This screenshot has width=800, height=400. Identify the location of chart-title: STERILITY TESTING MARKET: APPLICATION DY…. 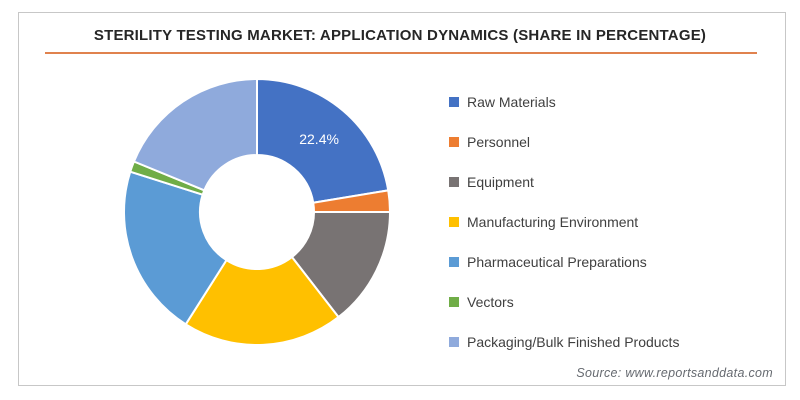
(400, 35).